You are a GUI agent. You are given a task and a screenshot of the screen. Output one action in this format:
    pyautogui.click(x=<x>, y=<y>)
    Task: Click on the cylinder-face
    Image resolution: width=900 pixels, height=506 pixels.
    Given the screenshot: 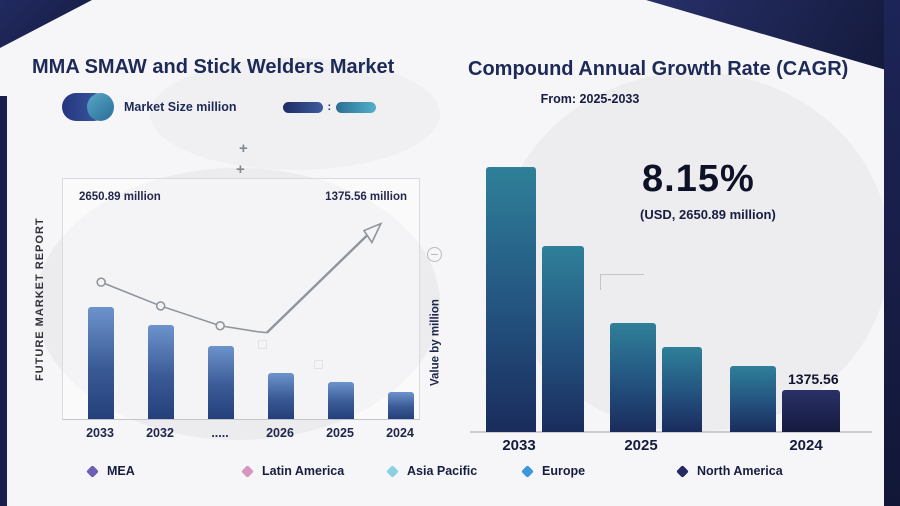 What is the action you would take?
    pyautogui.click(x=100, y=107)
    